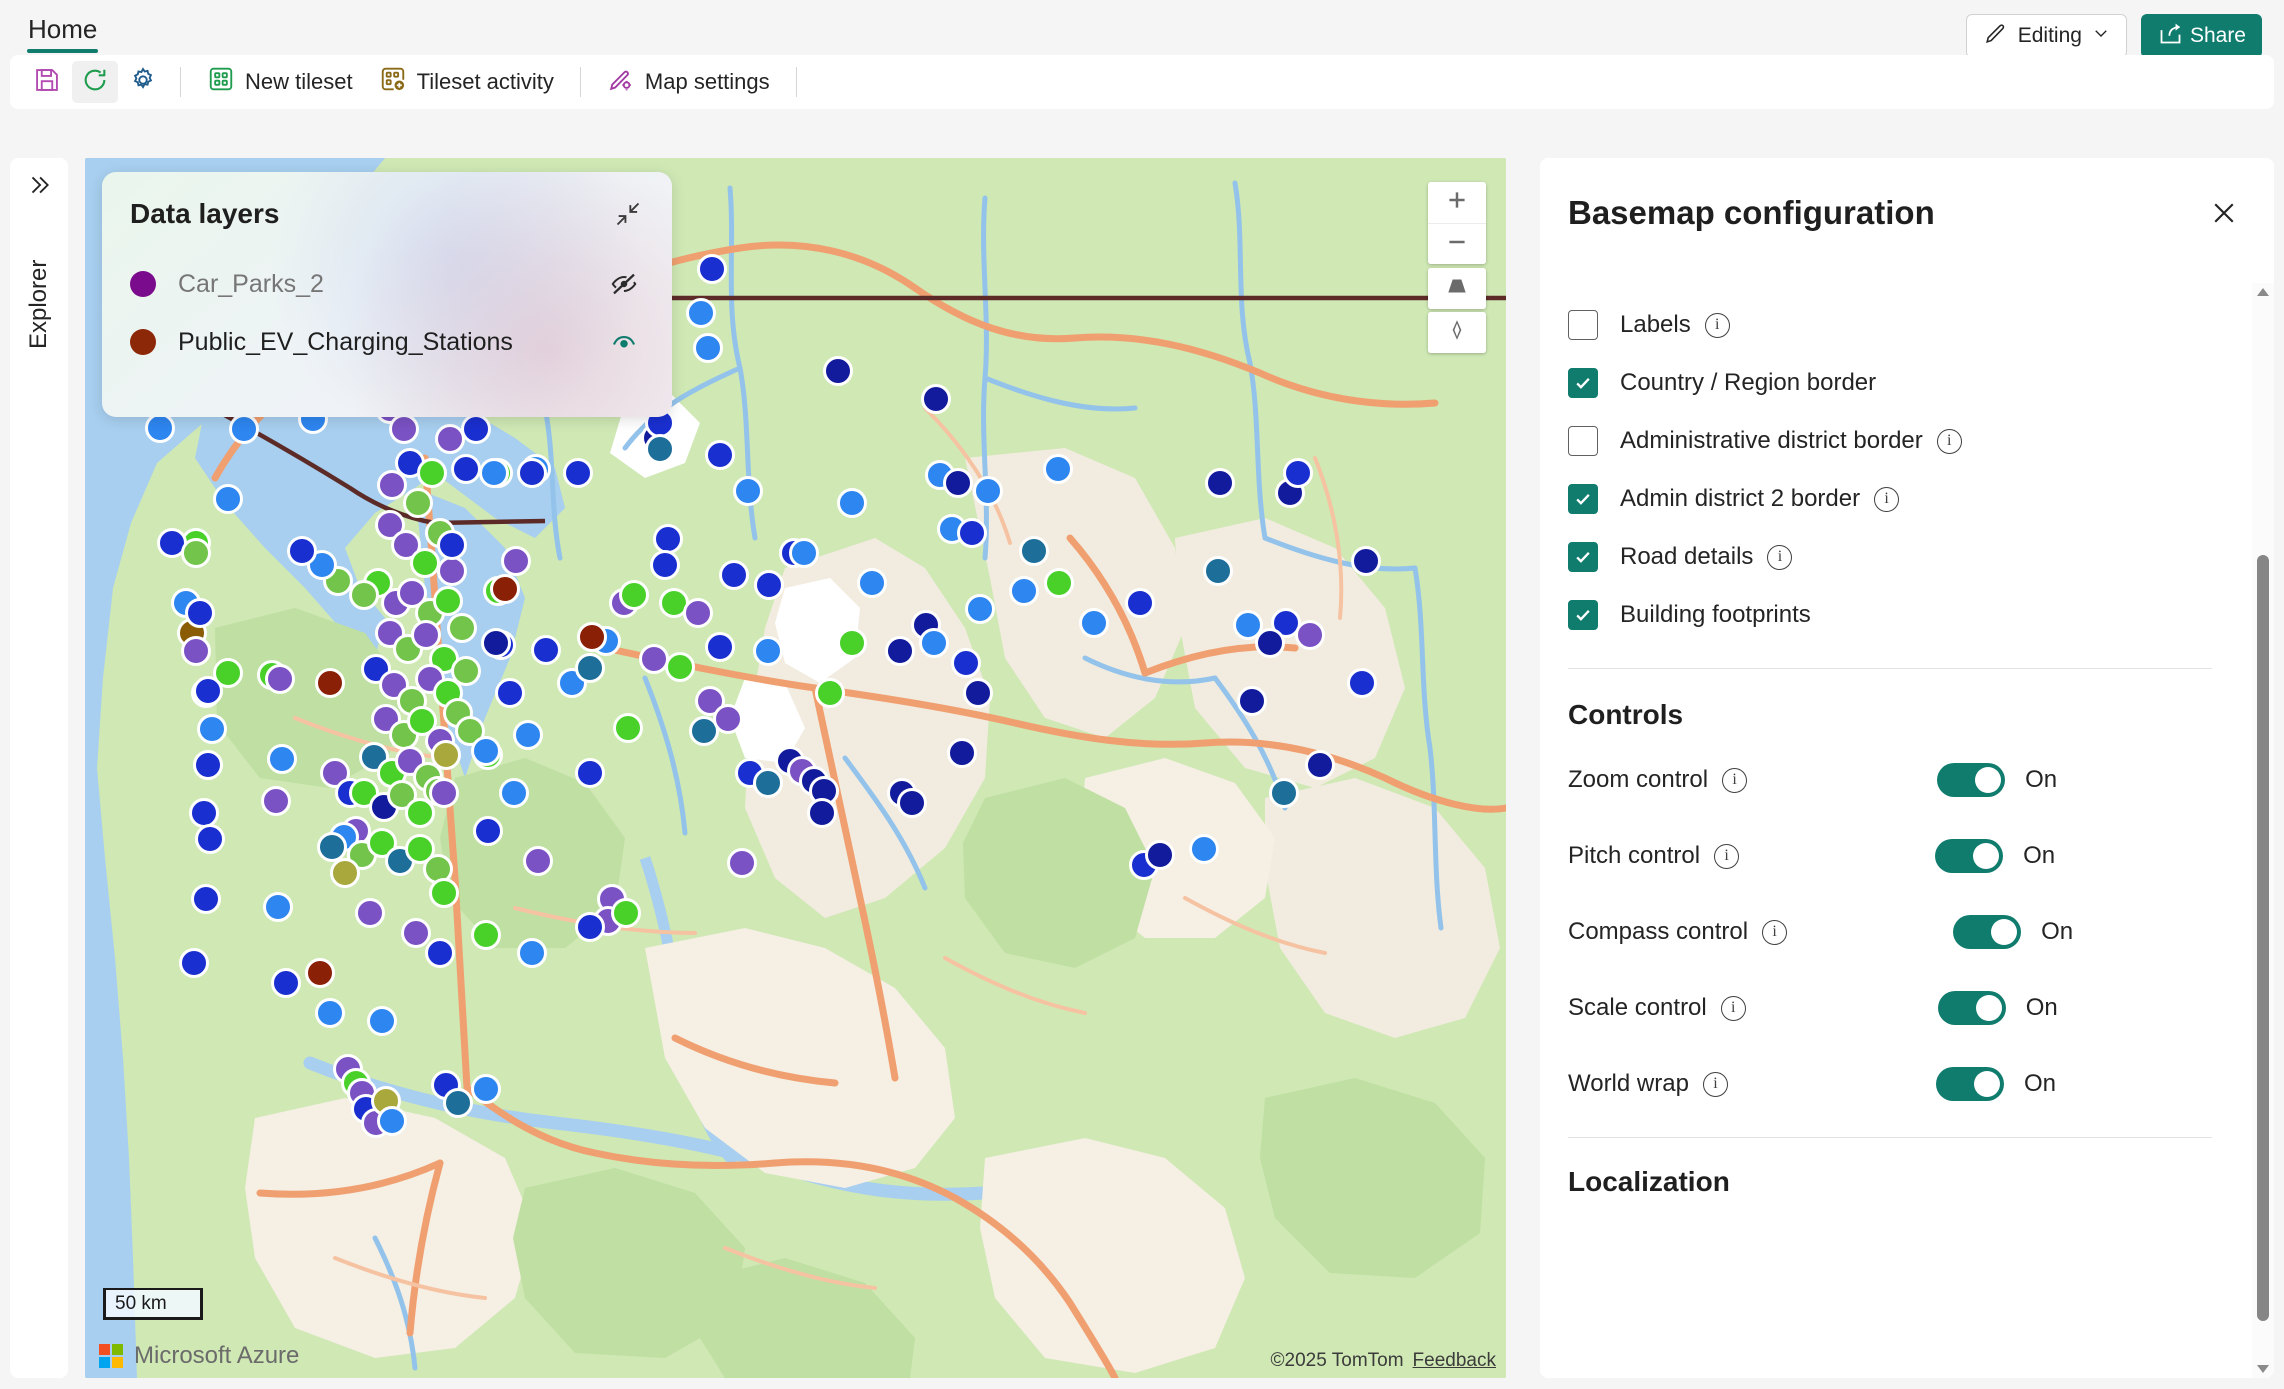 The height and width of the screenshot is (1389, 2284). What do you see at coordinates (2046, 36) in the screenshot?
I see `editing-button: Editing` at bounding box center [2046, 36].